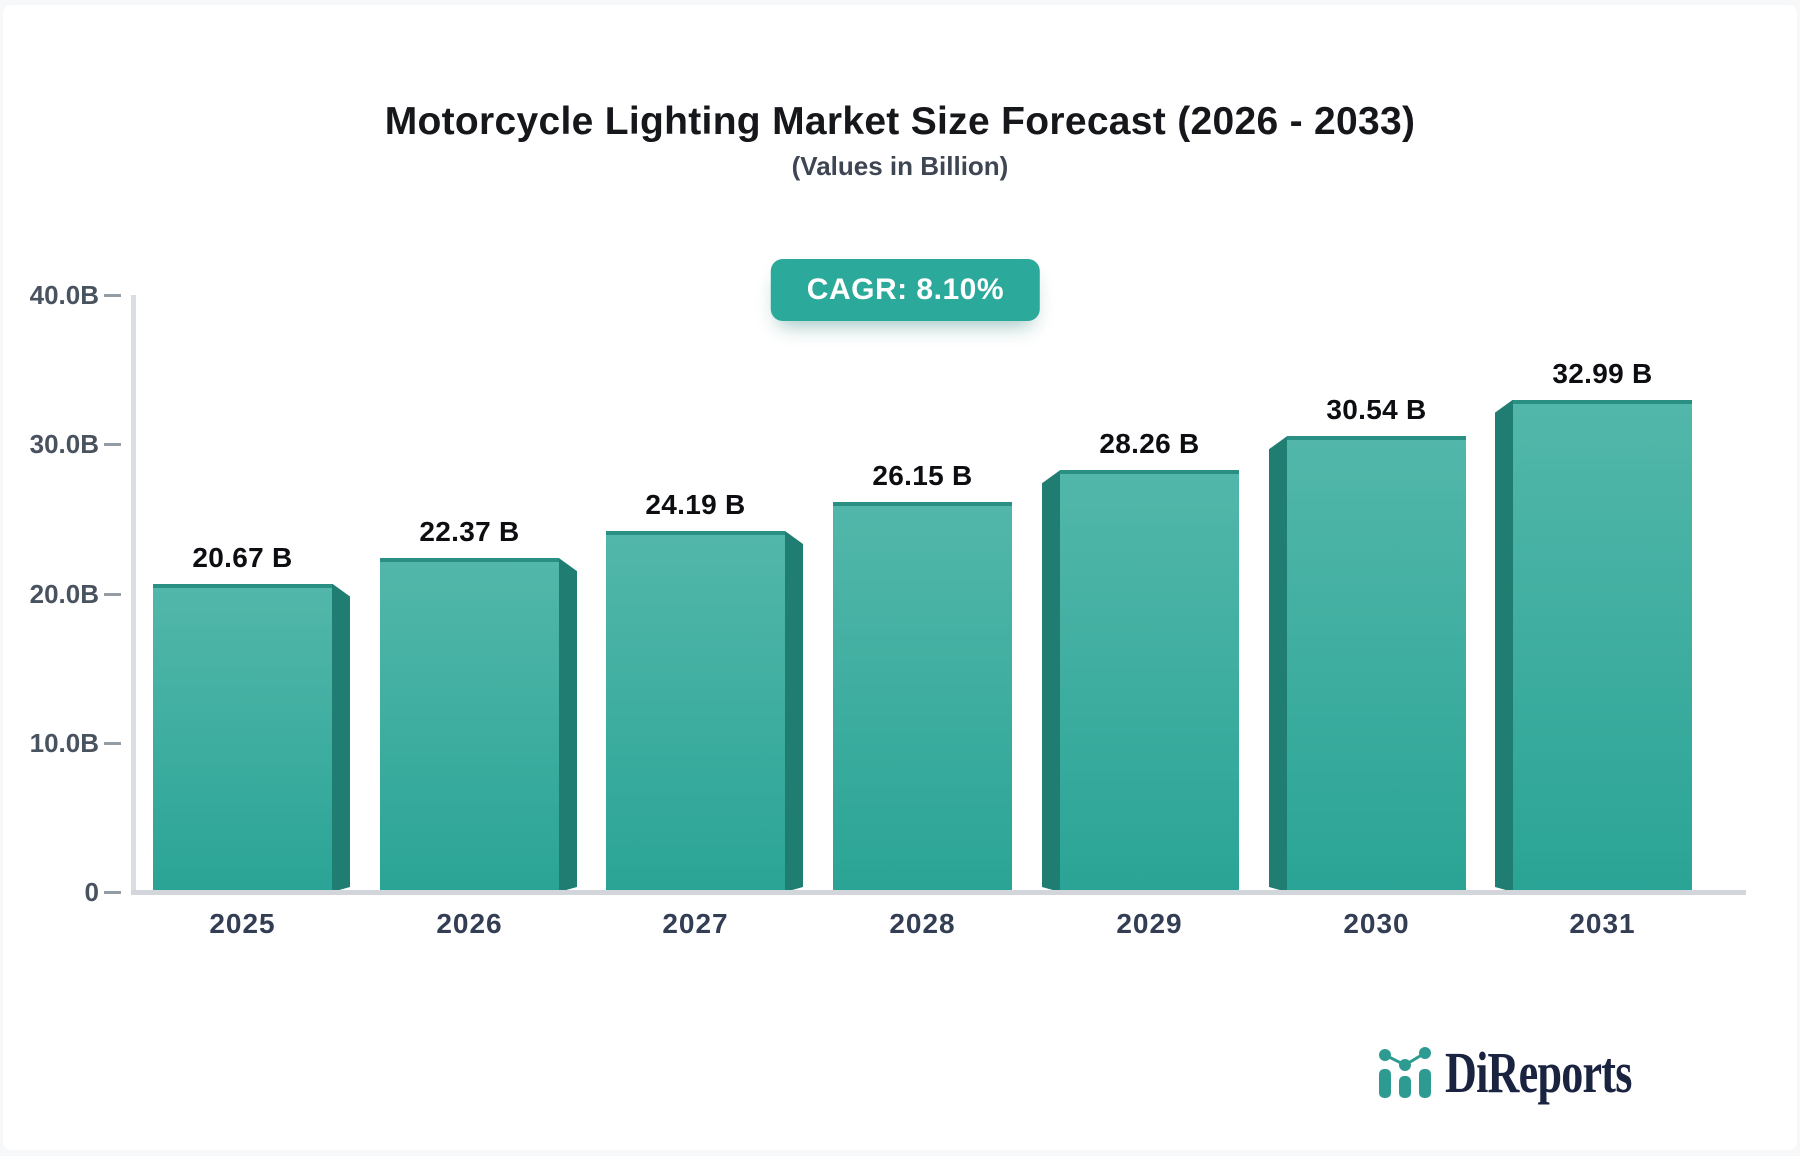  I want to click on x-axis-label-2030: 2030, so click(1376, 923).